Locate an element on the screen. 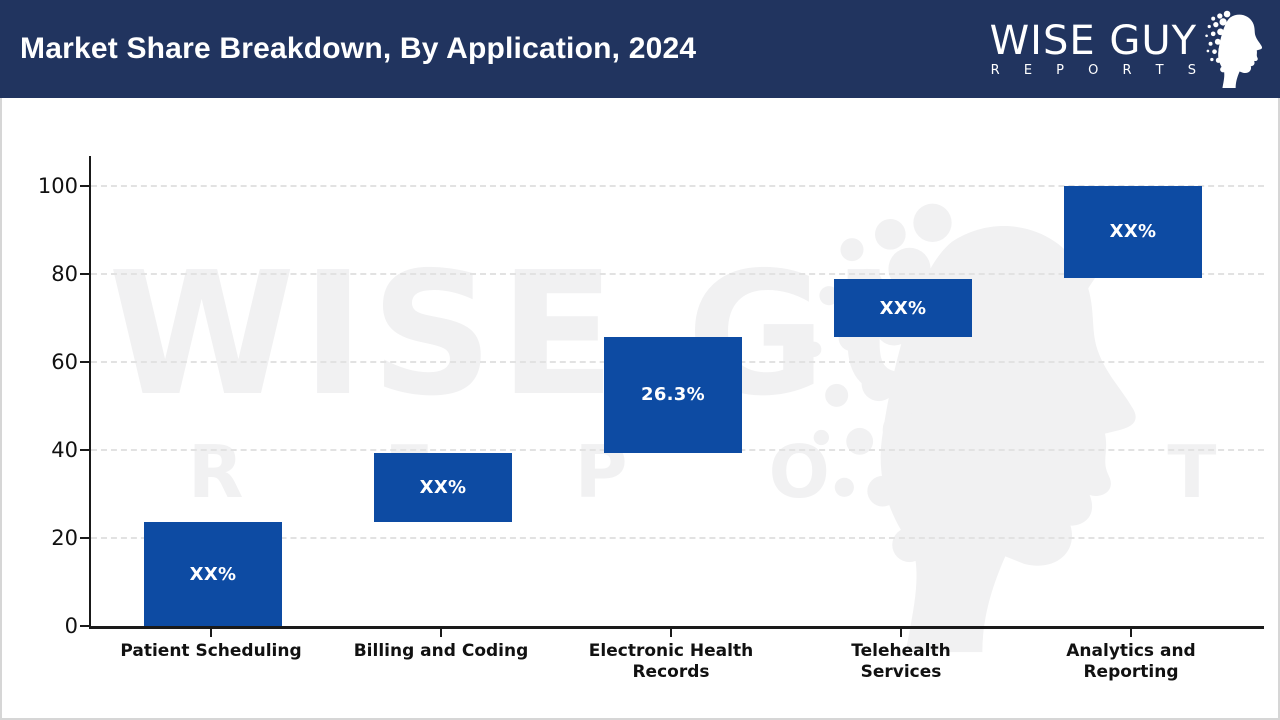 The height and width of the screenshot is (720, 1280). x-category-label-line: Billing and Coding is located at coordinates (441, 651).